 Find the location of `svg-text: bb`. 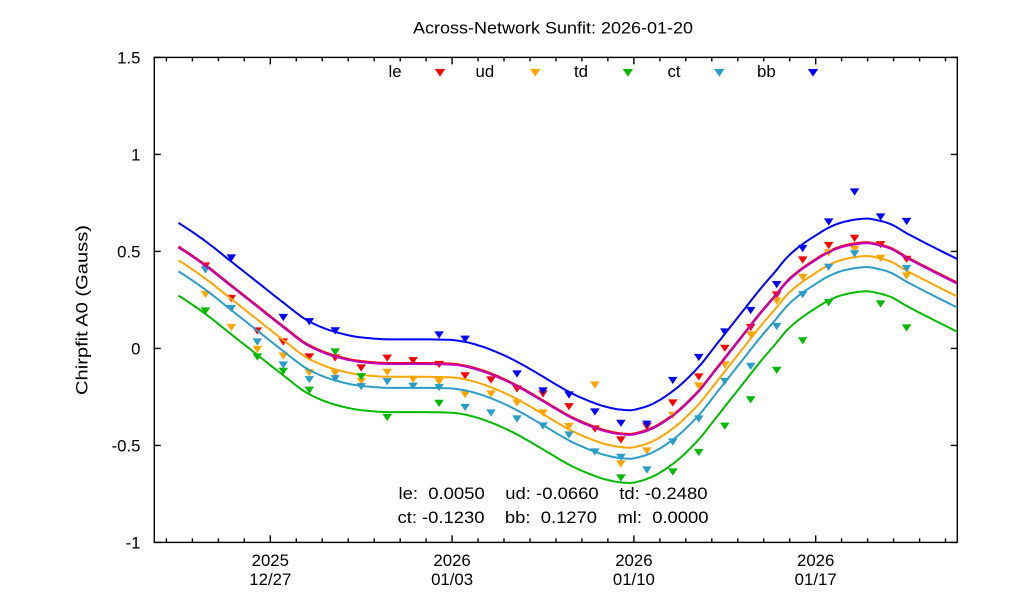

svg-text: bb is located at coordinates (766, 71).